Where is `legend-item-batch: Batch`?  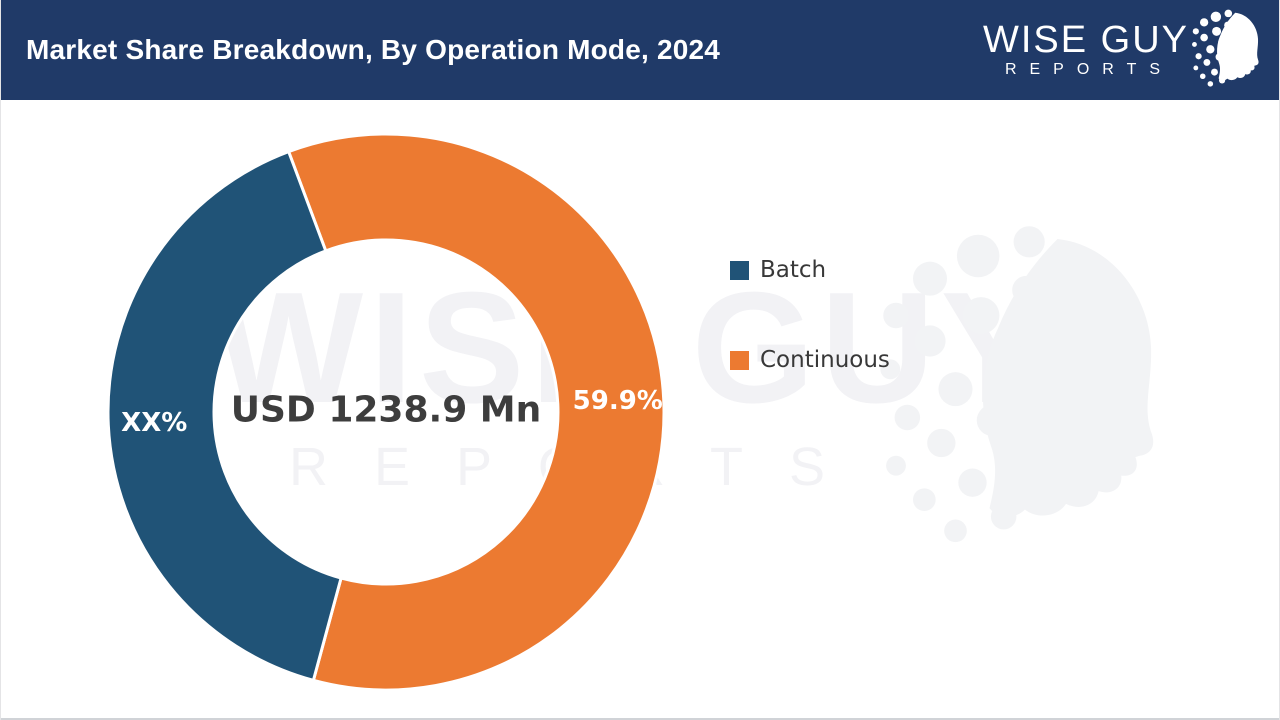
legend-item-batch: Batch is located at coordinates (810, 270).